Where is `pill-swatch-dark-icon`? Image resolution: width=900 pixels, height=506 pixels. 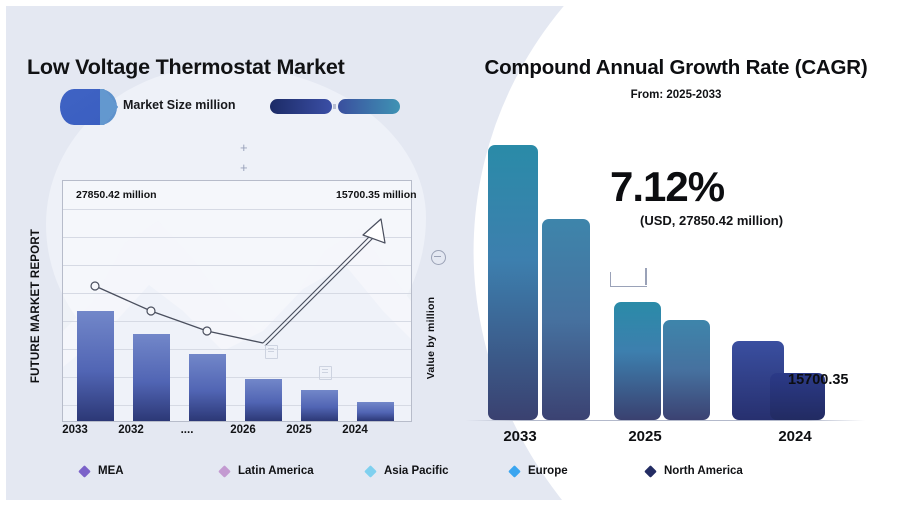
pill-swatch-dark-icon is located at coordinates (301, 106).